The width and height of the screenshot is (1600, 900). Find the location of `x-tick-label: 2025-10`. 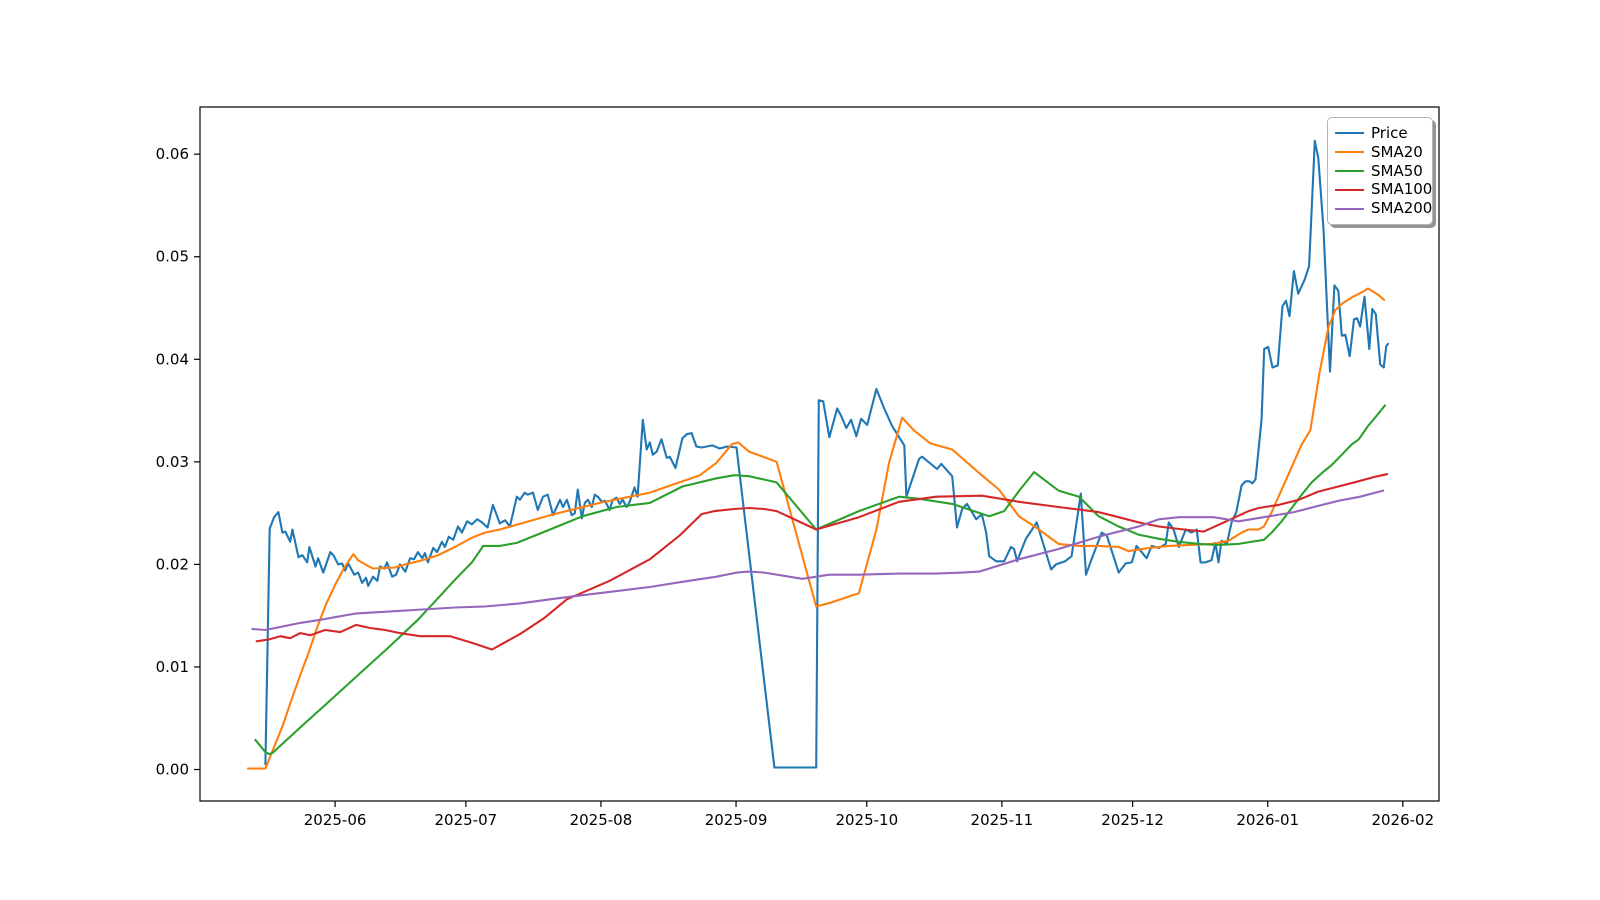

x-tick-label: 2025-10 is located at coordinates (866, 820).